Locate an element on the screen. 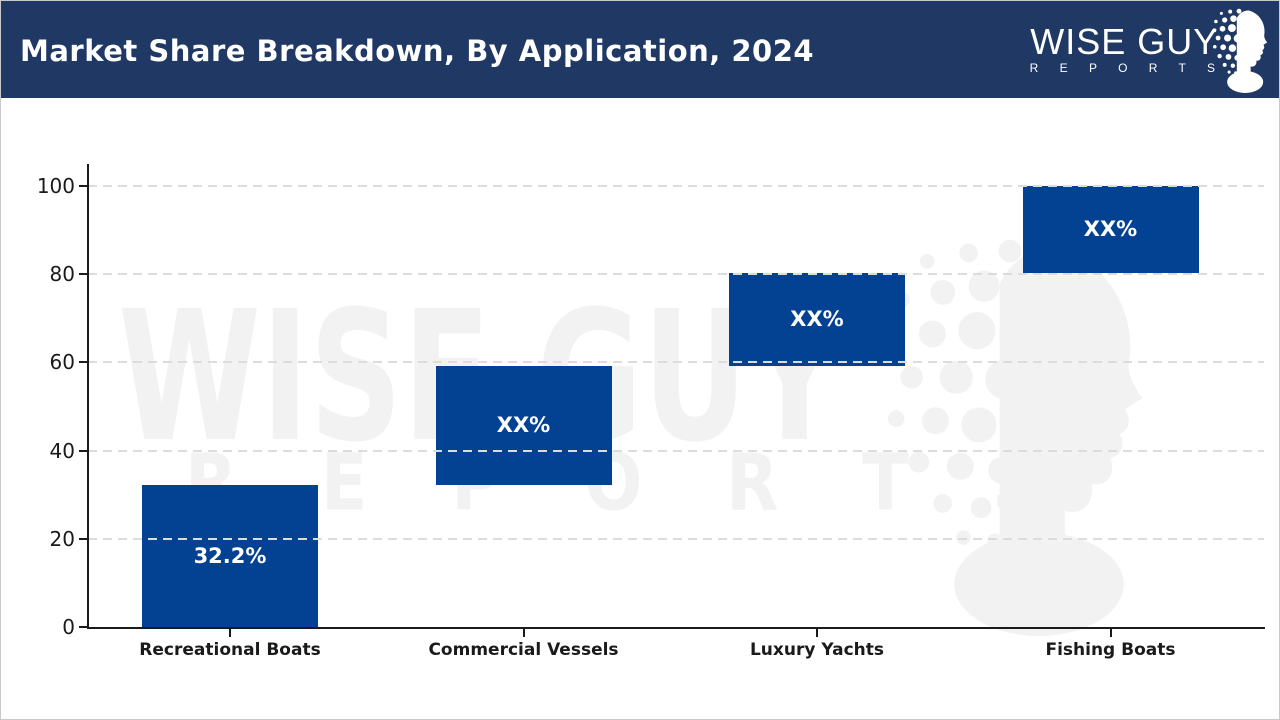  bar: 32.2% is located at coordinates (230, 555).